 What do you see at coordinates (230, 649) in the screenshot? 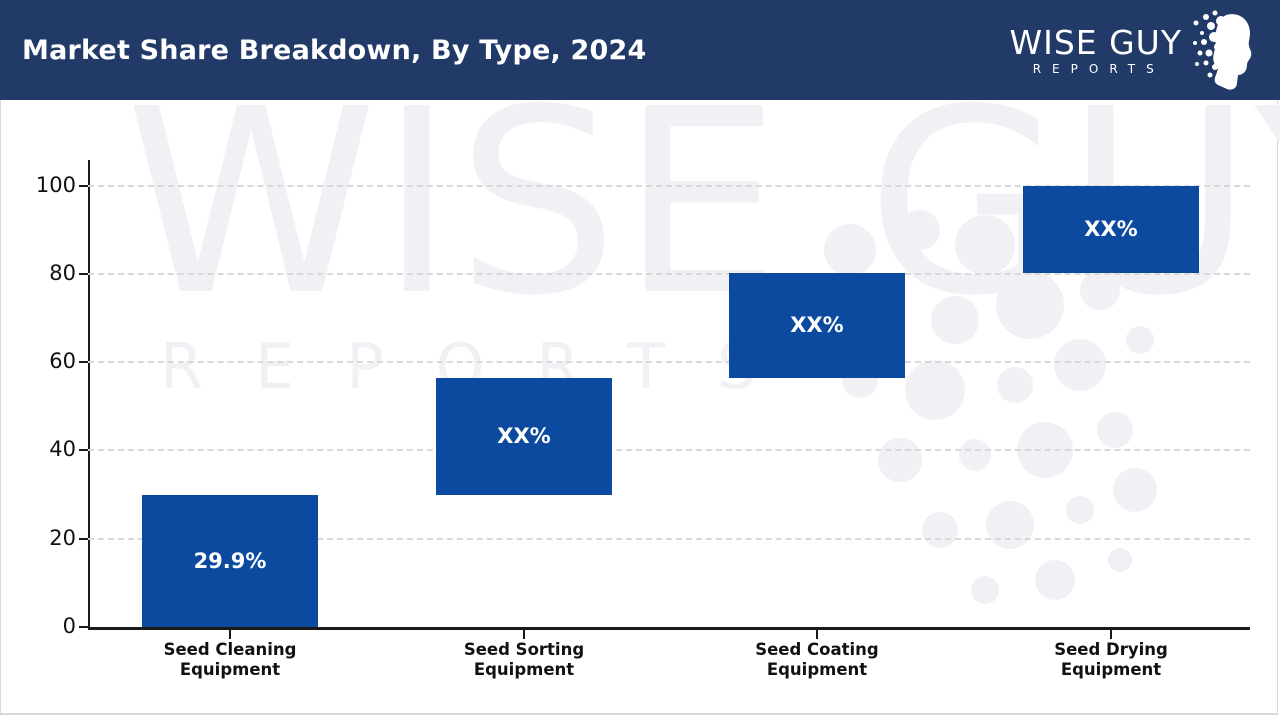
I see `category-label-line: Seed Cleaning` at bounding box center [230, 649].